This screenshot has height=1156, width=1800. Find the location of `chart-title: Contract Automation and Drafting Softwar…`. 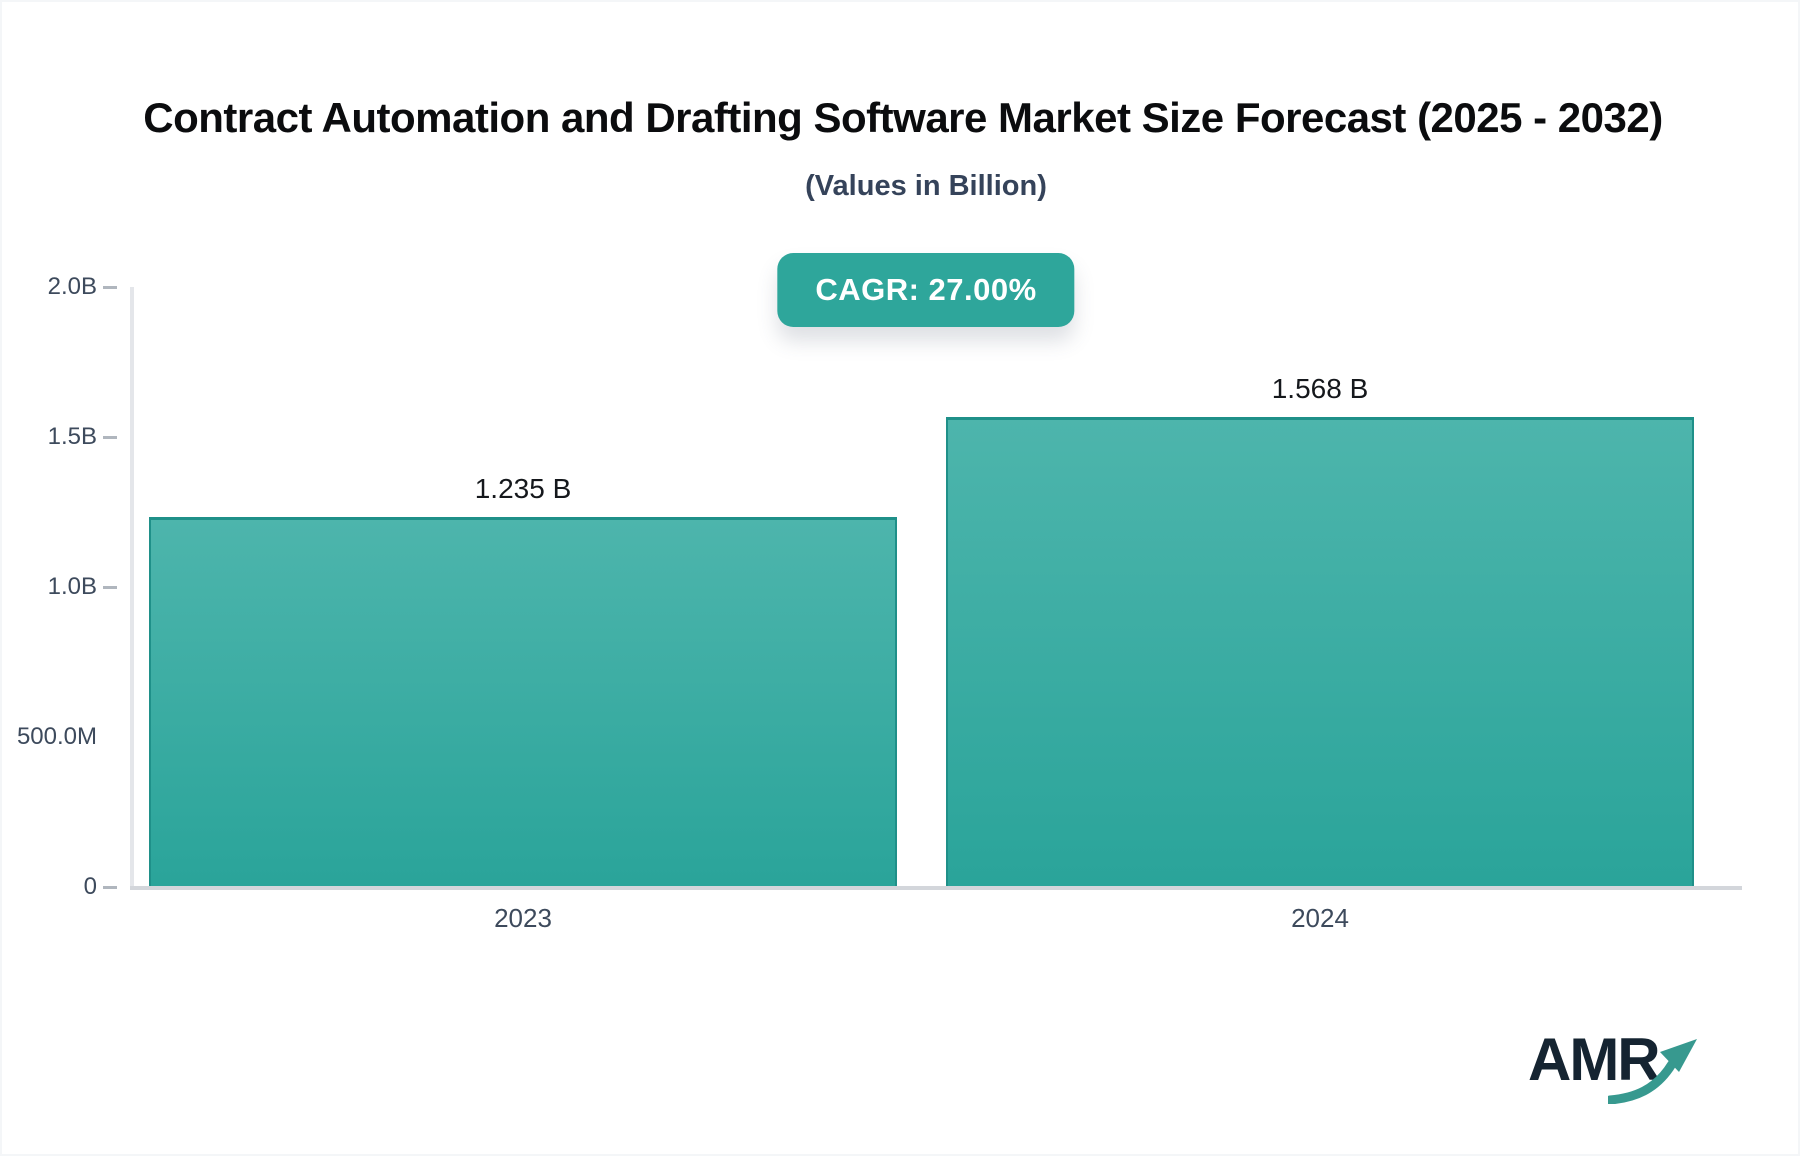

chart-title: Contract Automation and Drafting Softwar… is located at coordinates (903, 117).